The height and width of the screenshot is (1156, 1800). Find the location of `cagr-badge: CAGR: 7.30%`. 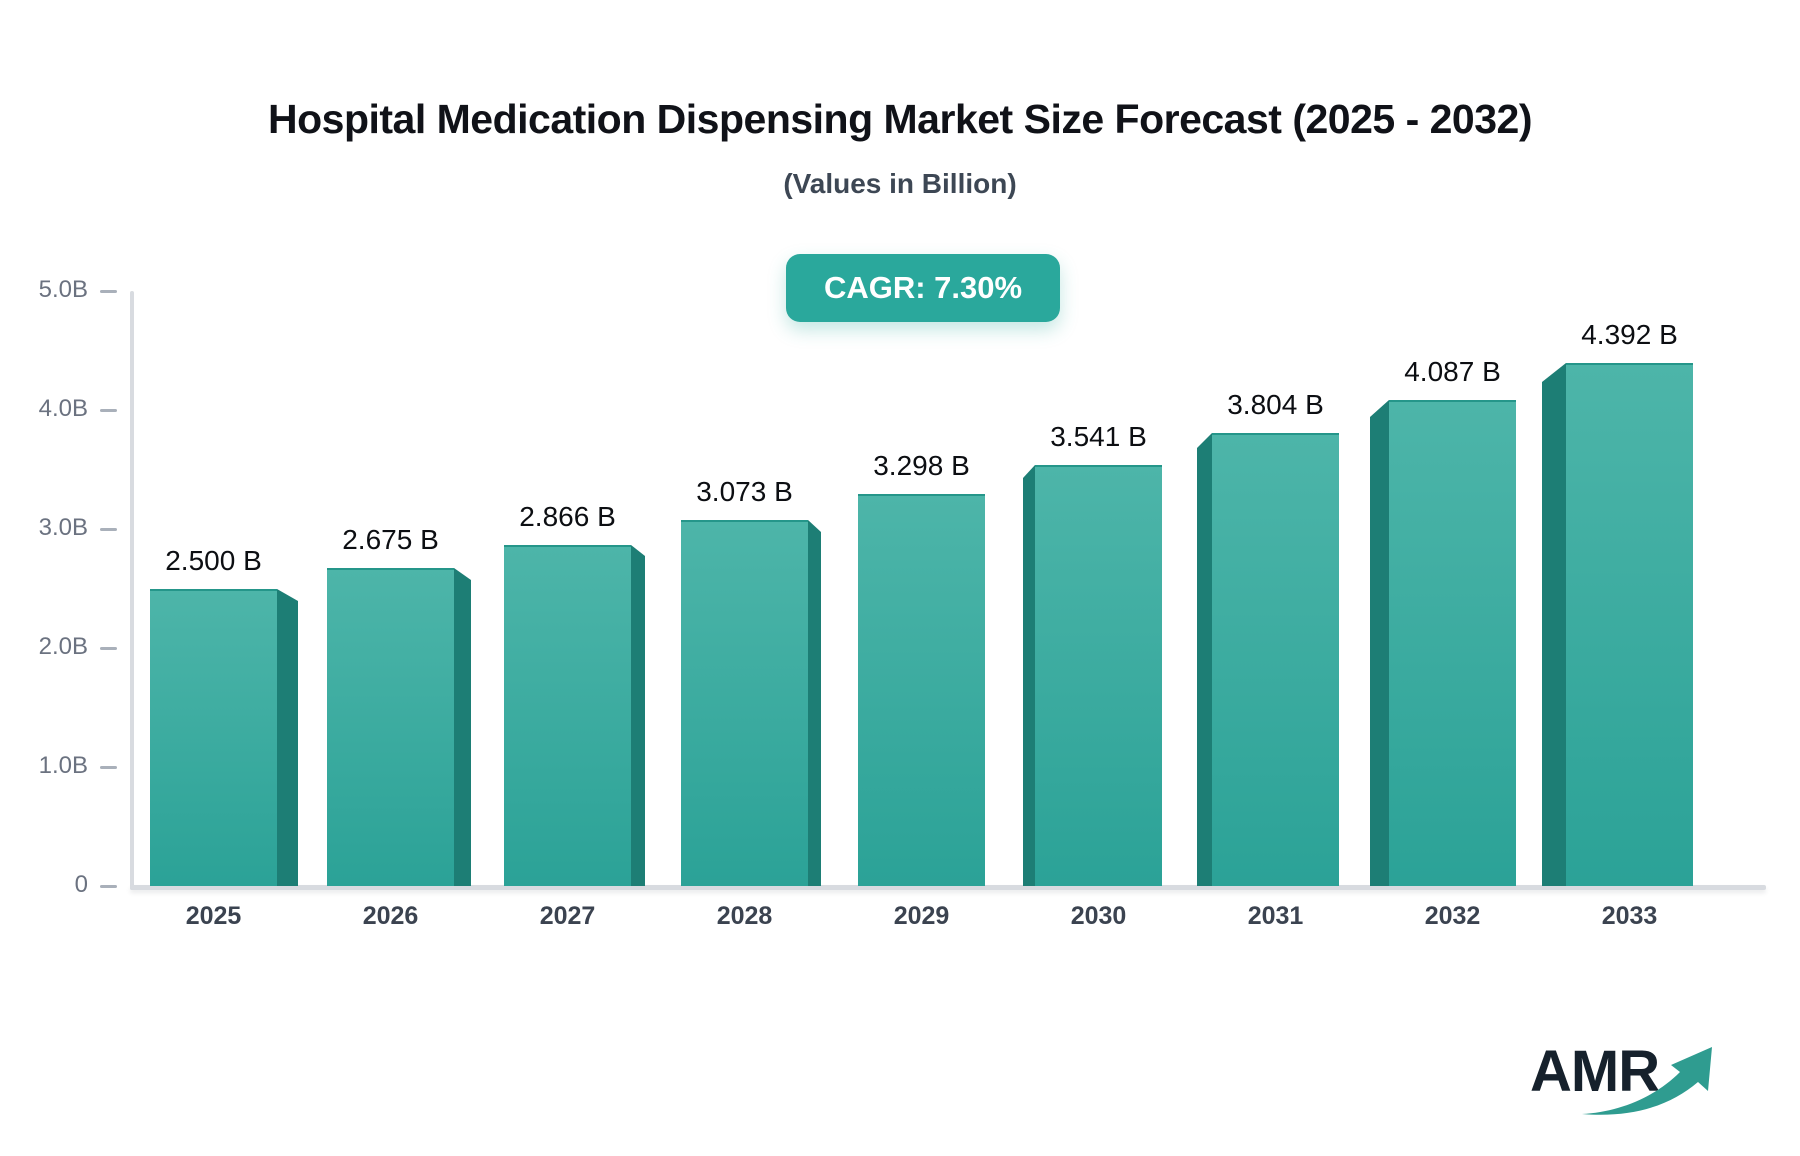

cagr-badge: CAGR: 7.30% is located at coordinates (923, 288).